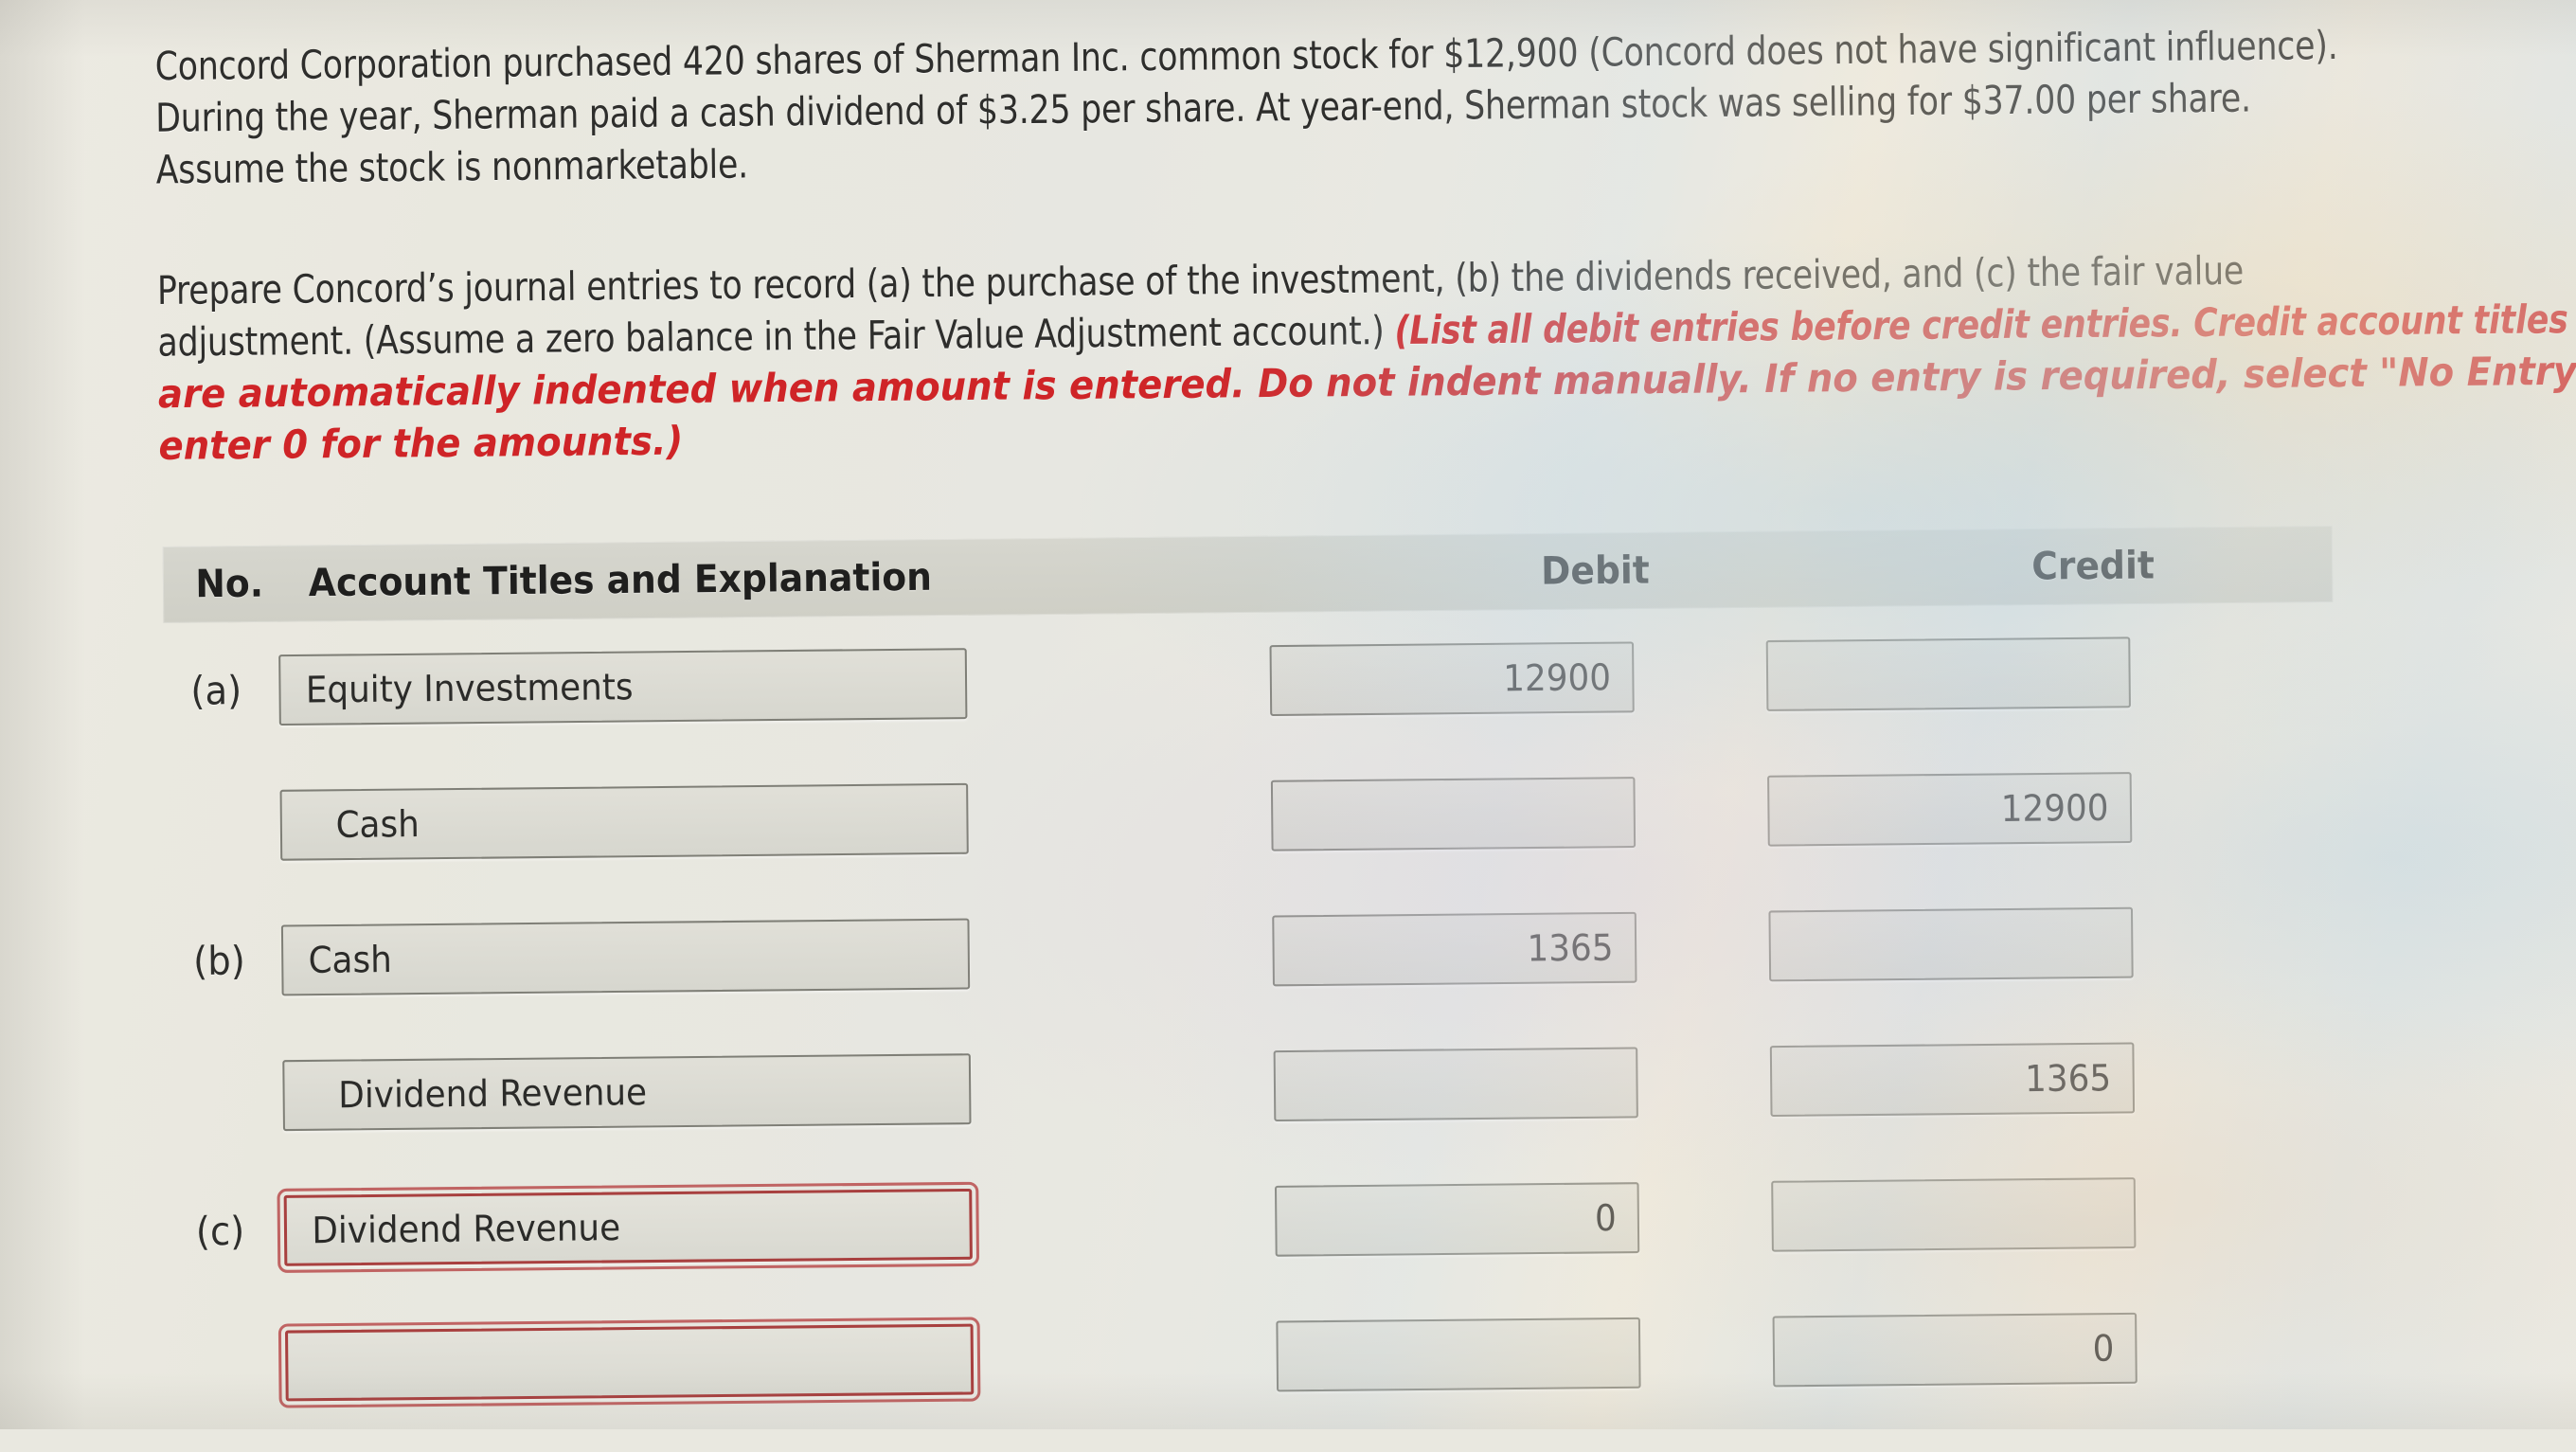  Describe the element at coordinates (421, 444) in the screenshot. I see `instruction-line-4-red: enter 0 for the amounts.)` at that location.